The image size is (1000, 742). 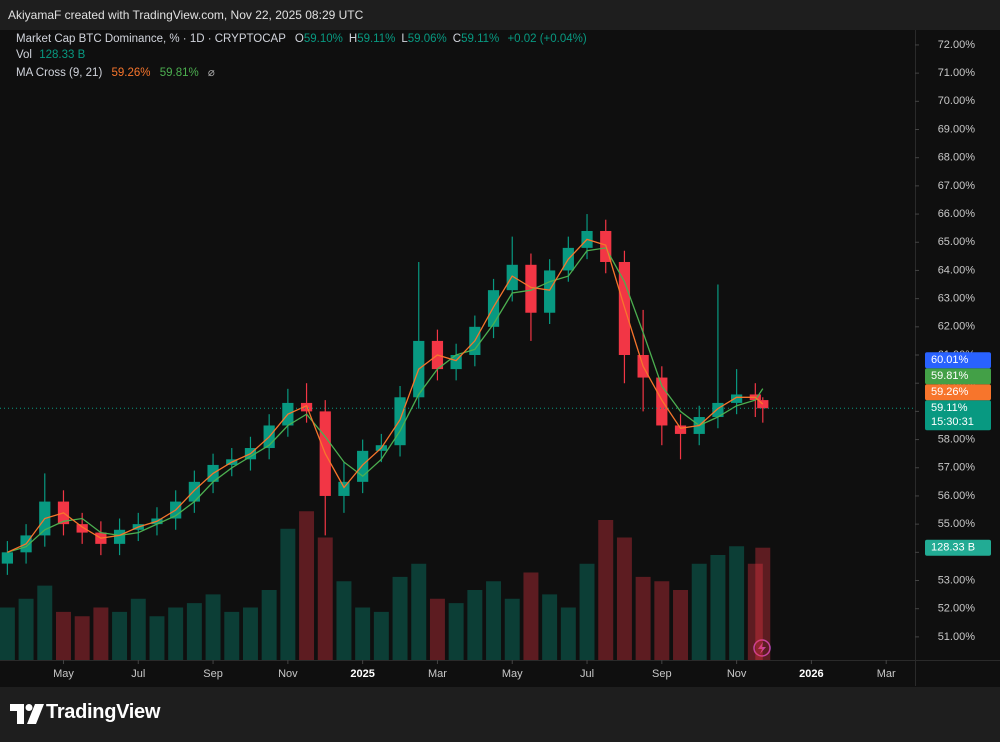 I want to click on indicator-name: MA Cross (9, 21), so click(x=59, y=73).